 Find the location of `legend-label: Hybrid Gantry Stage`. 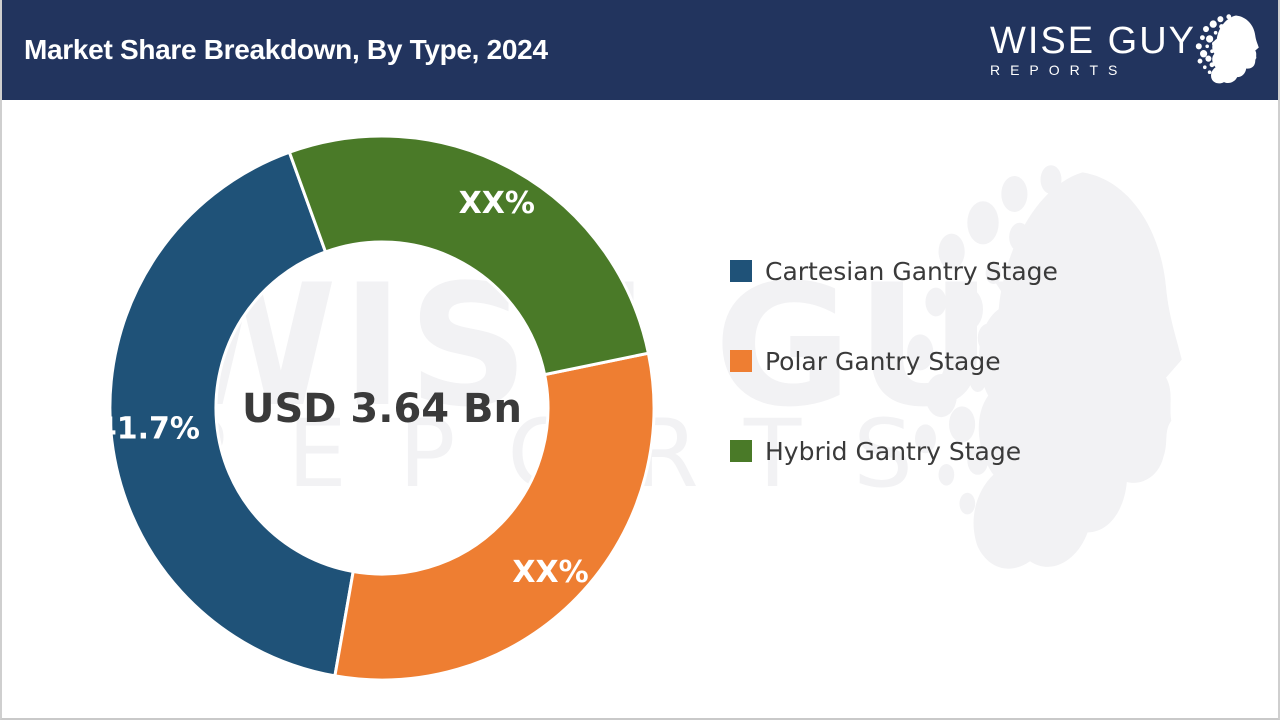

legend-label: Hybrid Gantry Stage is located at coordinates (893, 451).